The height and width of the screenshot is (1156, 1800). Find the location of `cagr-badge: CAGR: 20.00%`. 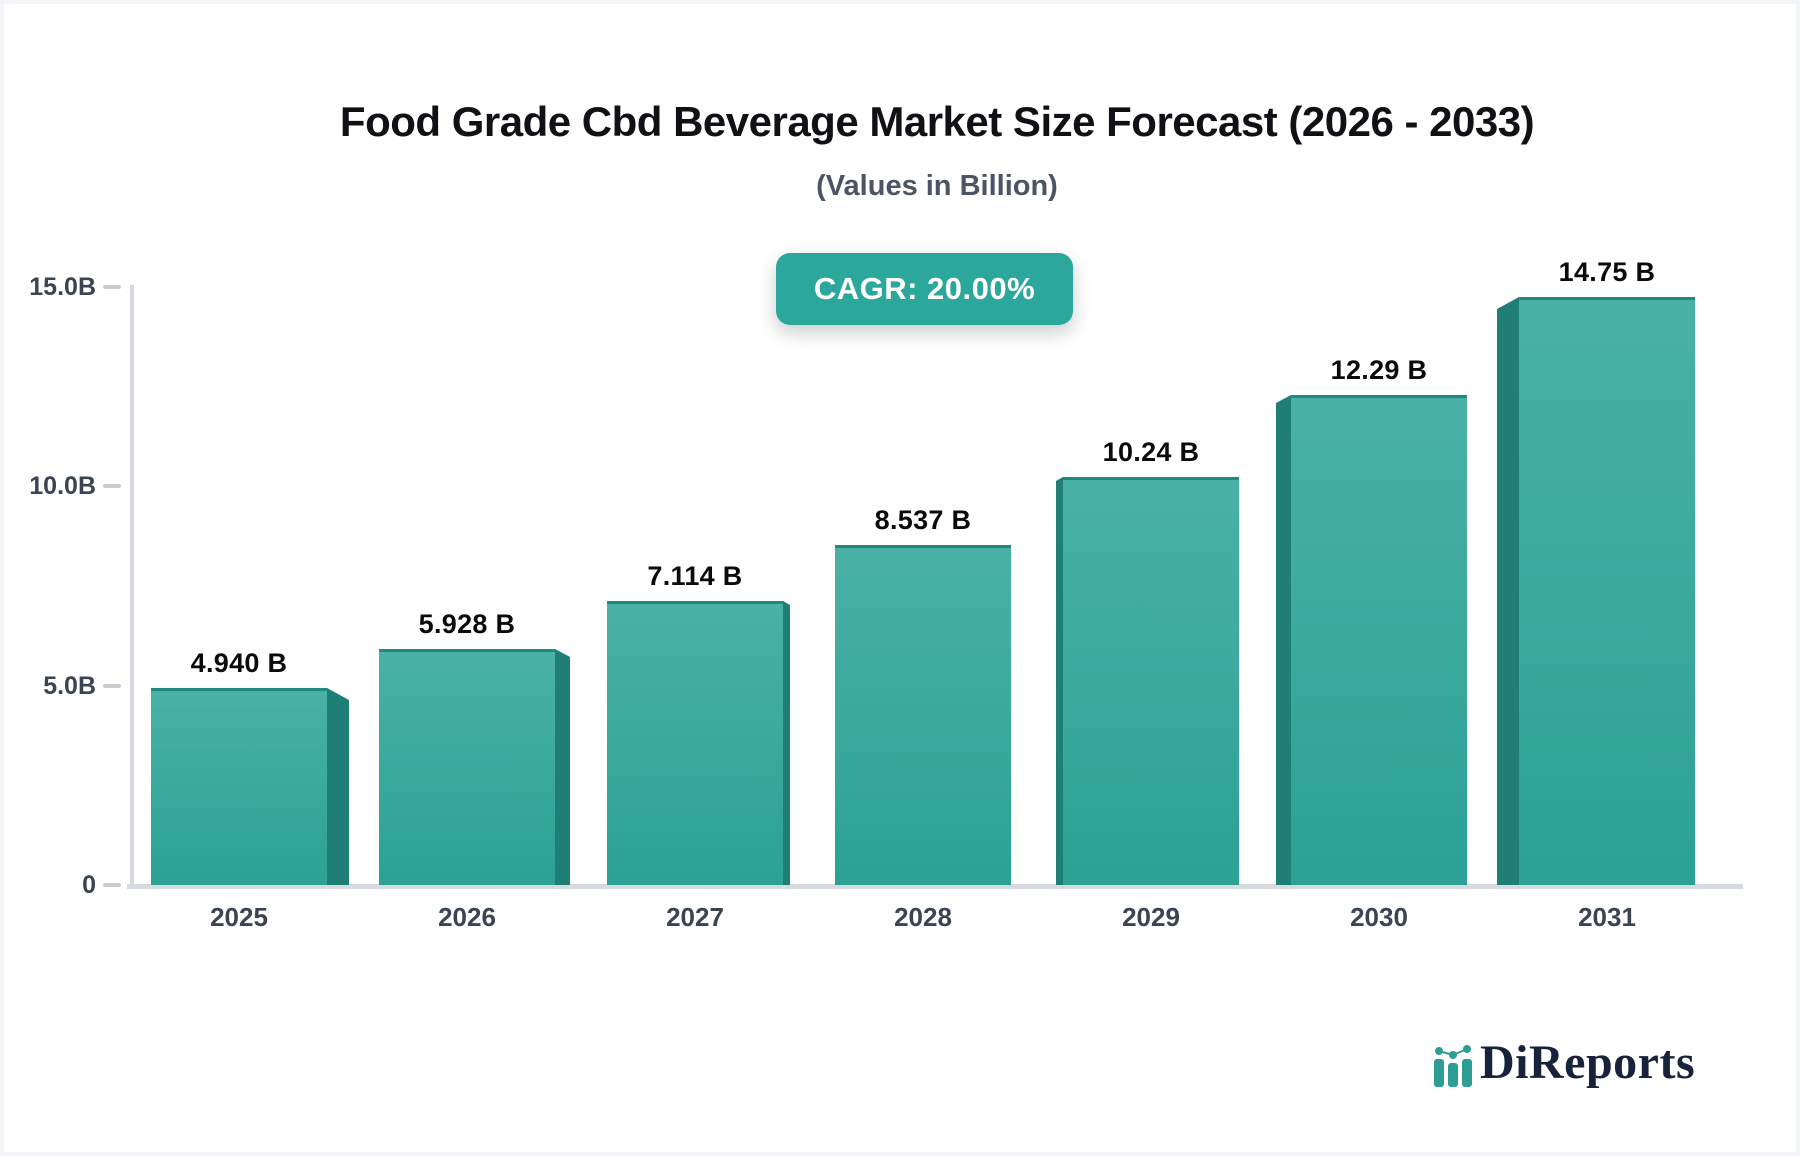

cagr-badge: CAGR: 20.00% is located at coordinates (924, 289).